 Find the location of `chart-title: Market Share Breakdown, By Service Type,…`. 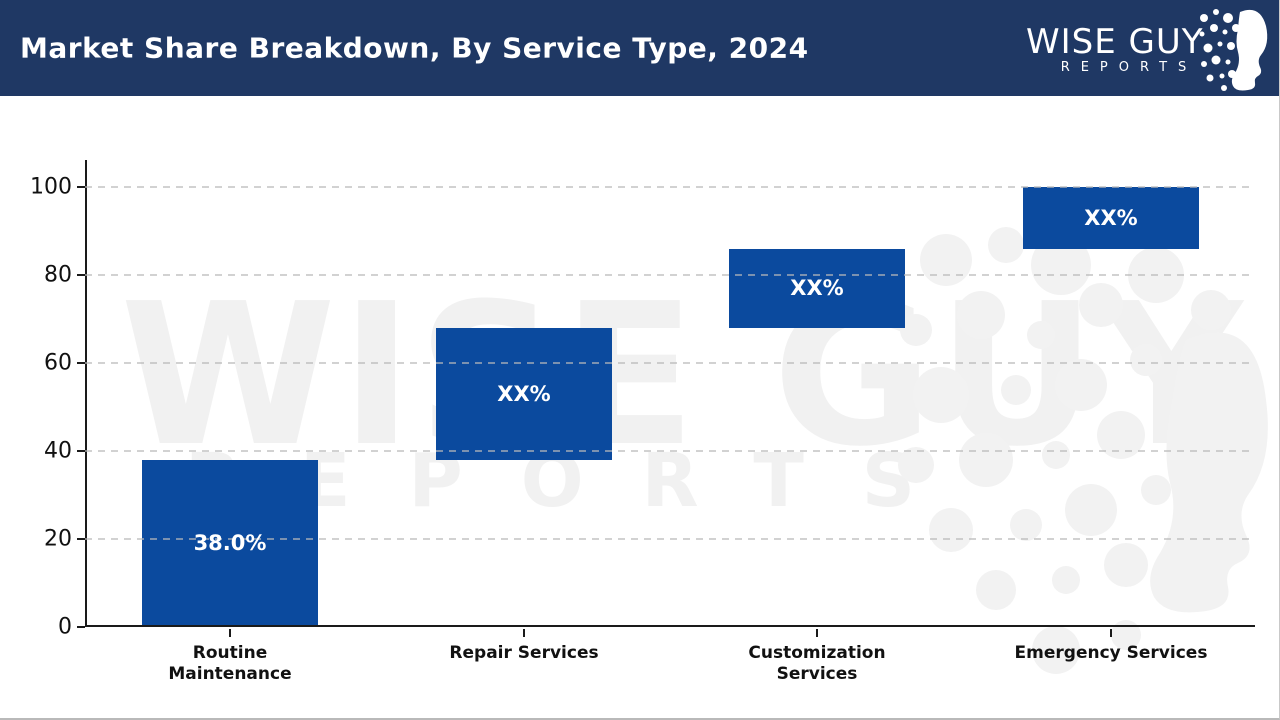

chart-title: Market Share Breakdown, By Service Type,… is located at coordinates (414, 48).